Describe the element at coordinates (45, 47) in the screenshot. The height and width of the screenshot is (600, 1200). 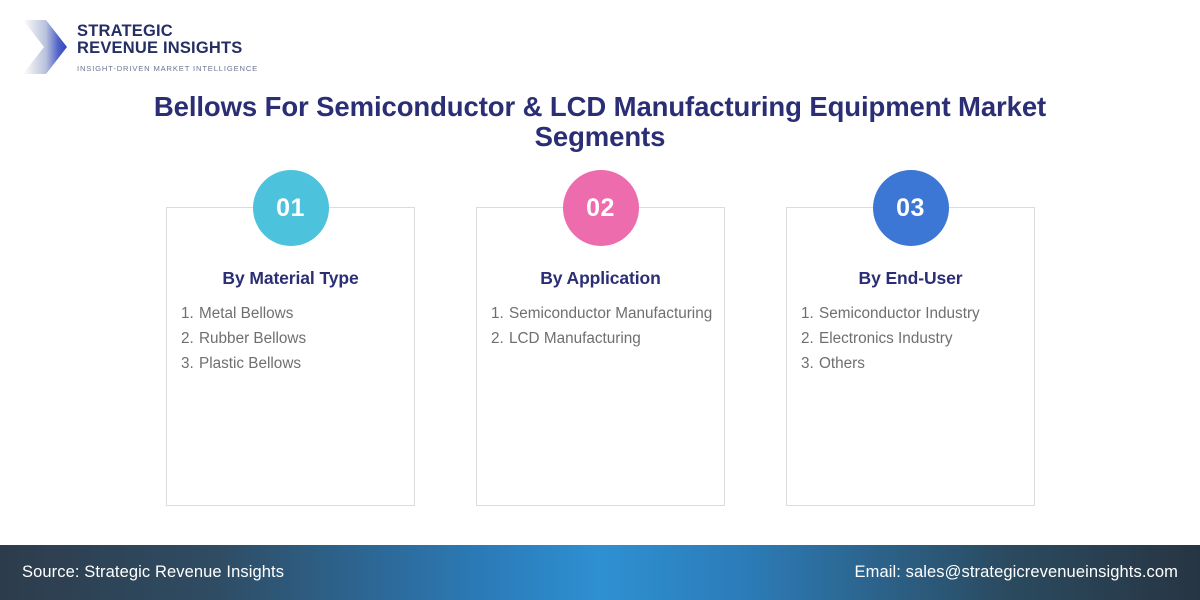
I see `chevron-right-icon` at that location.